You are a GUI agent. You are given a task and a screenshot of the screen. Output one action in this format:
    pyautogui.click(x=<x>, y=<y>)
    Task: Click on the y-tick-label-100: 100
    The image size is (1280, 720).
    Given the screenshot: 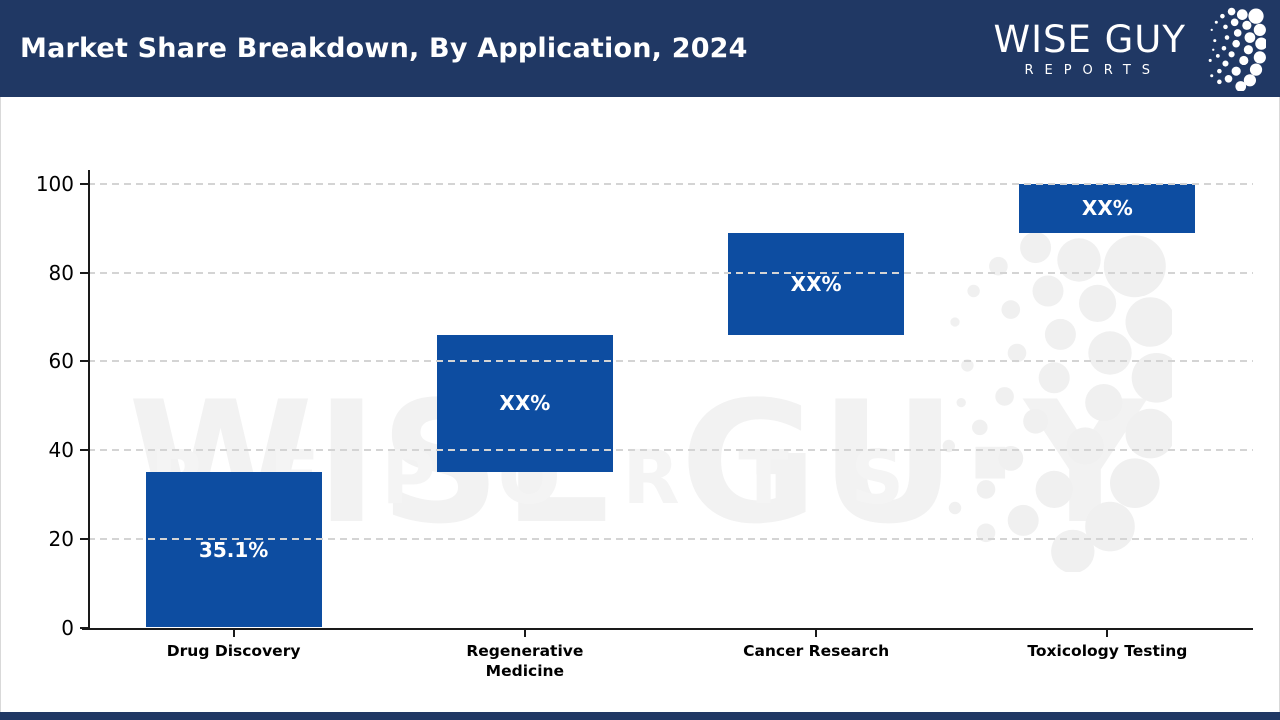 What is the action you would take?
    pyautogui.click(x=54, y=184)
    